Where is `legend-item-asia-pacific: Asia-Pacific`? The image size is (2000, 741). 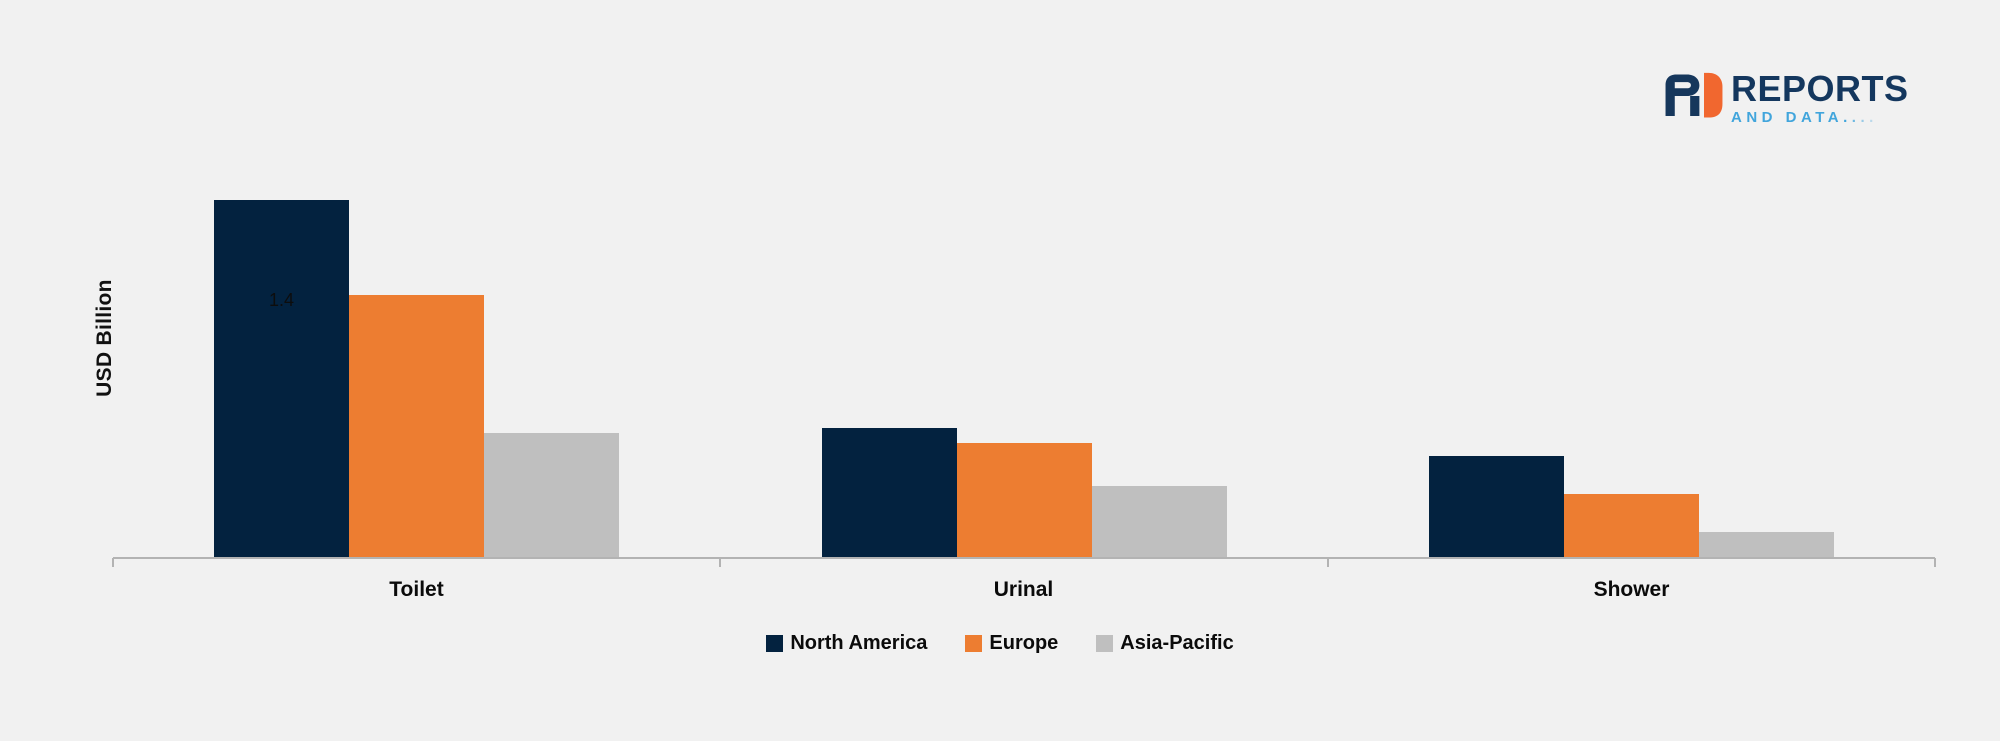 legend-item-asia-pacific: Asia-Pacific is located at coordinates (1165, 643).